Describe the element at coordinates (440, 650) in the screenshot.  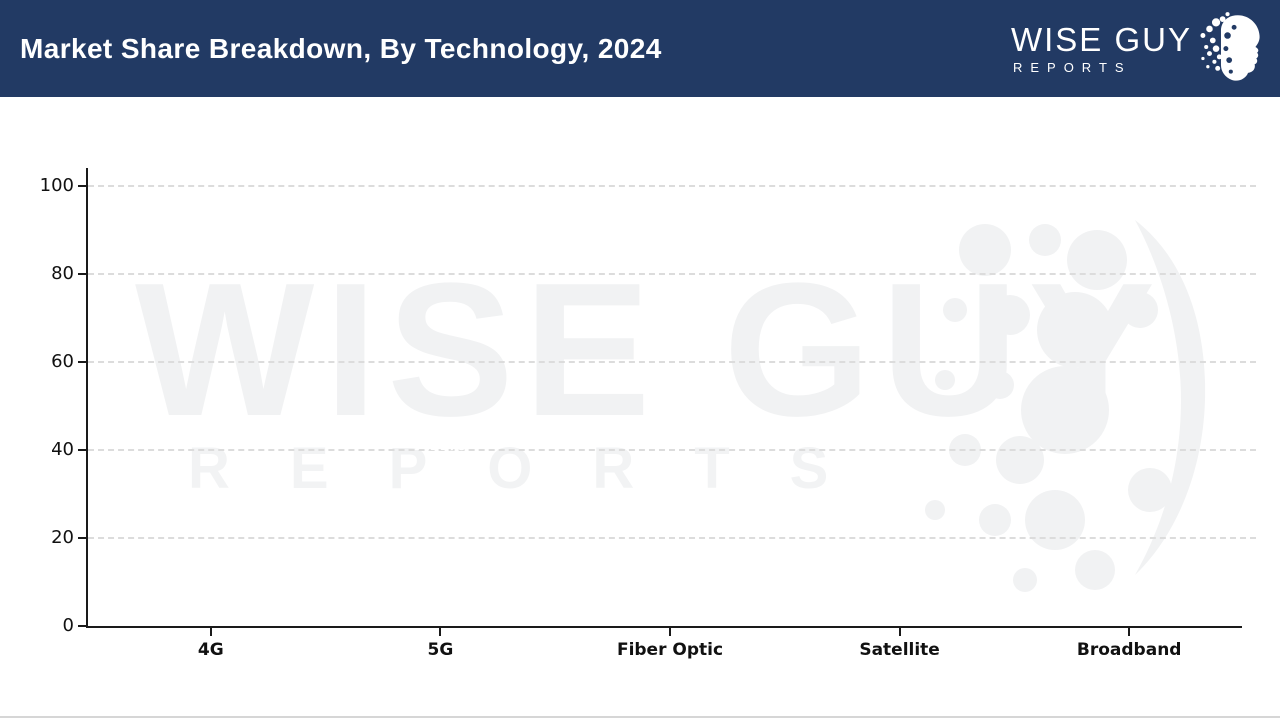
I see `x-tick-label-1: 5G` at that location.